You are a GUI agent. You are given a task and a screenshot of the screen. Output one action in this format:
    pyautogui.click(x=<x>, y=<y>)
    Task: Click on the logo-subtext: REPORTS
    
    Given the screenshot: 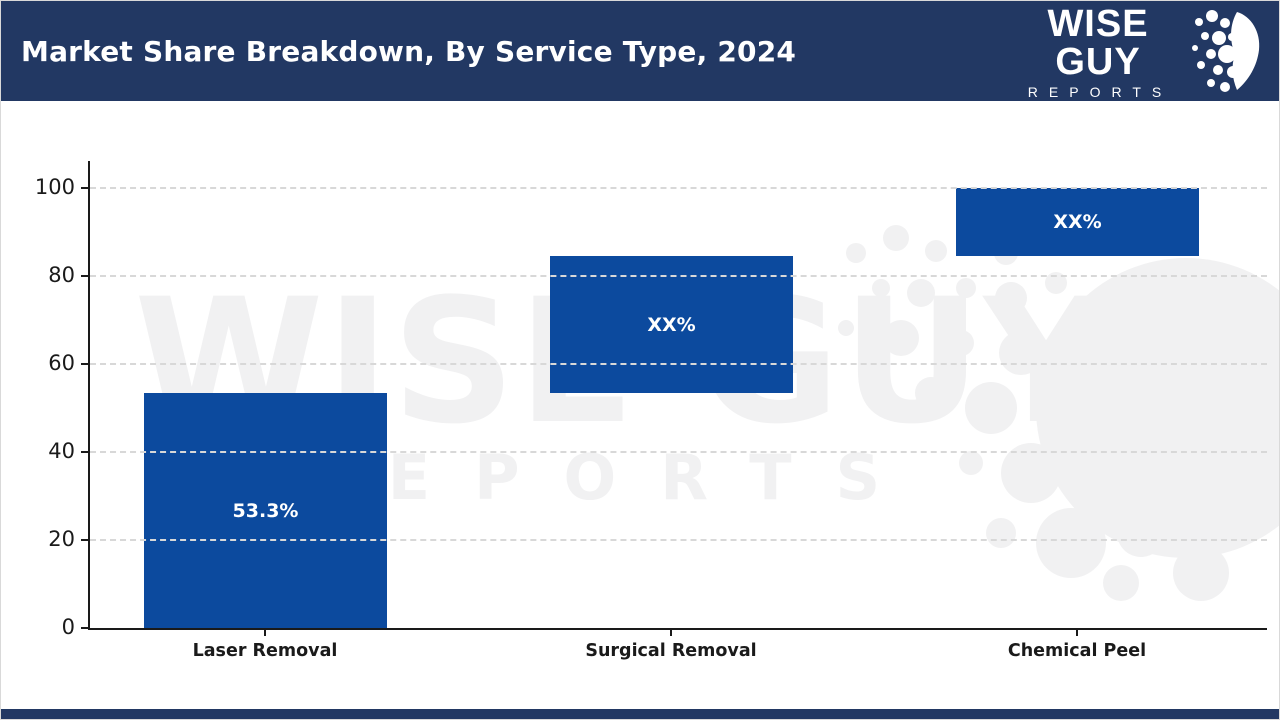 What is the action you would take?
    pyautogui.click(x=1100, y=91)
    